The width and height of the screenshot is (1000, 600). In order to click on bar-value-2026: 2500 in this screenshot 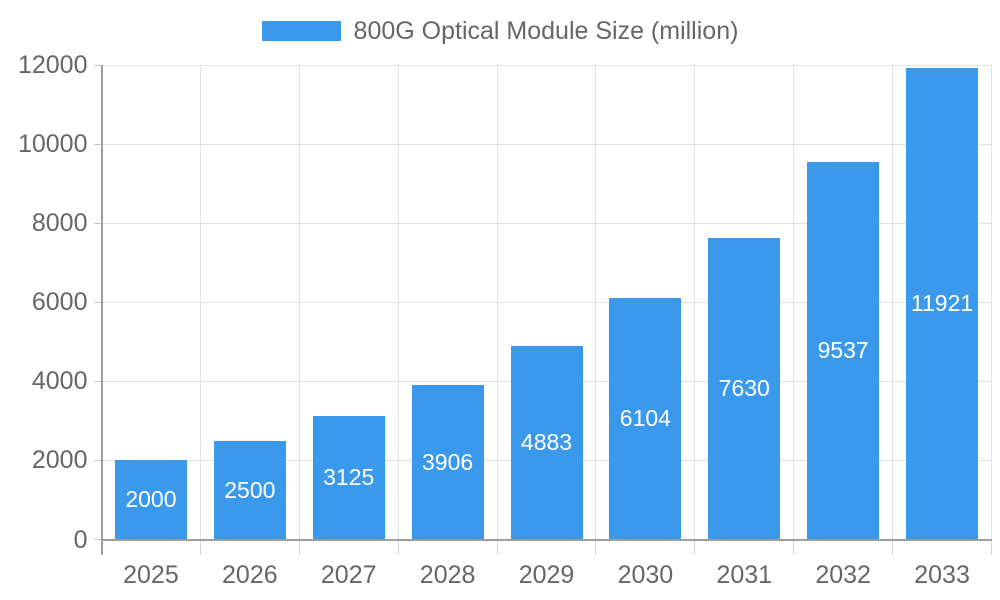, I will do `click(250, 489)`.